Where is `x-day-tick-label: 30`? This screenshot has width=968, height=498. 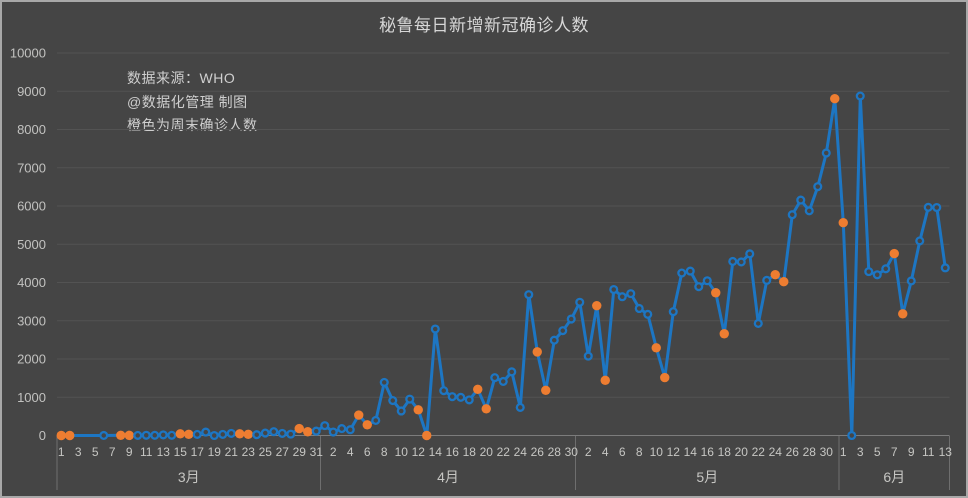
x-day-tick-label: 30 is located at coordinates (572, 452).